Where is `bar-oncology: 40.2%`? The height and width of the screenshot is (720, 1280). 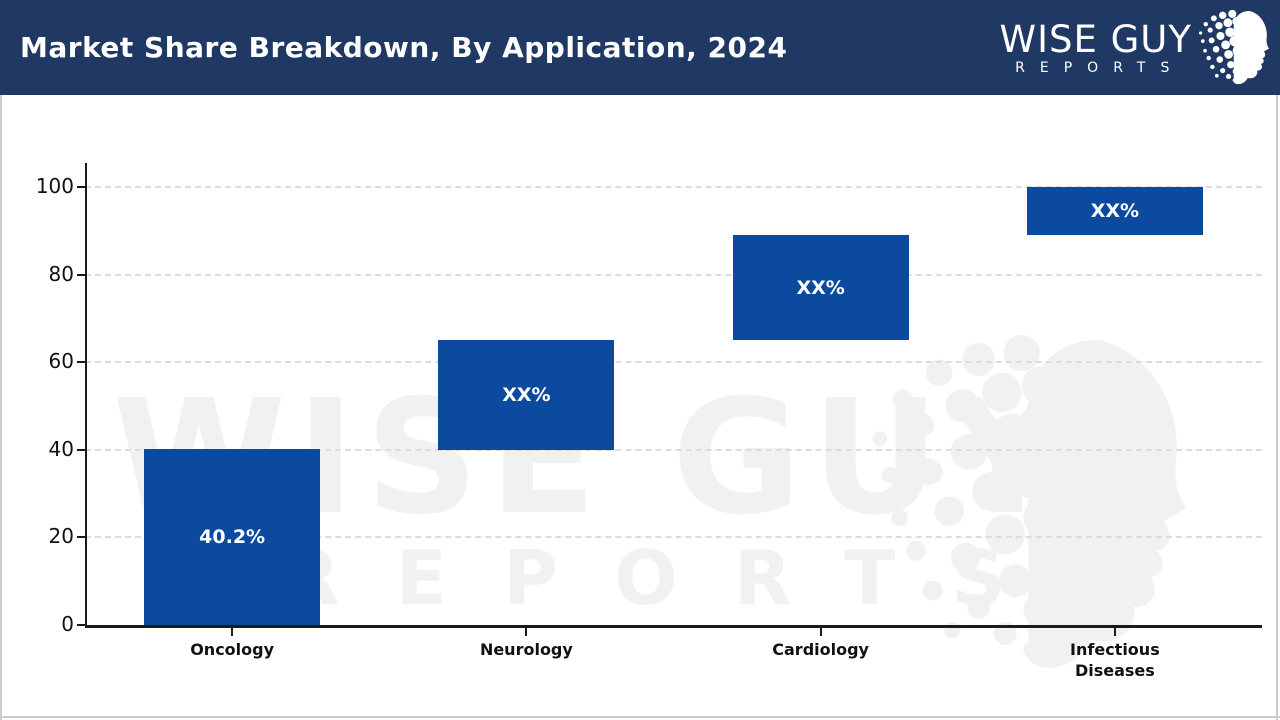 bar-oncology: 40.2% is located at coordinates (232, 536).